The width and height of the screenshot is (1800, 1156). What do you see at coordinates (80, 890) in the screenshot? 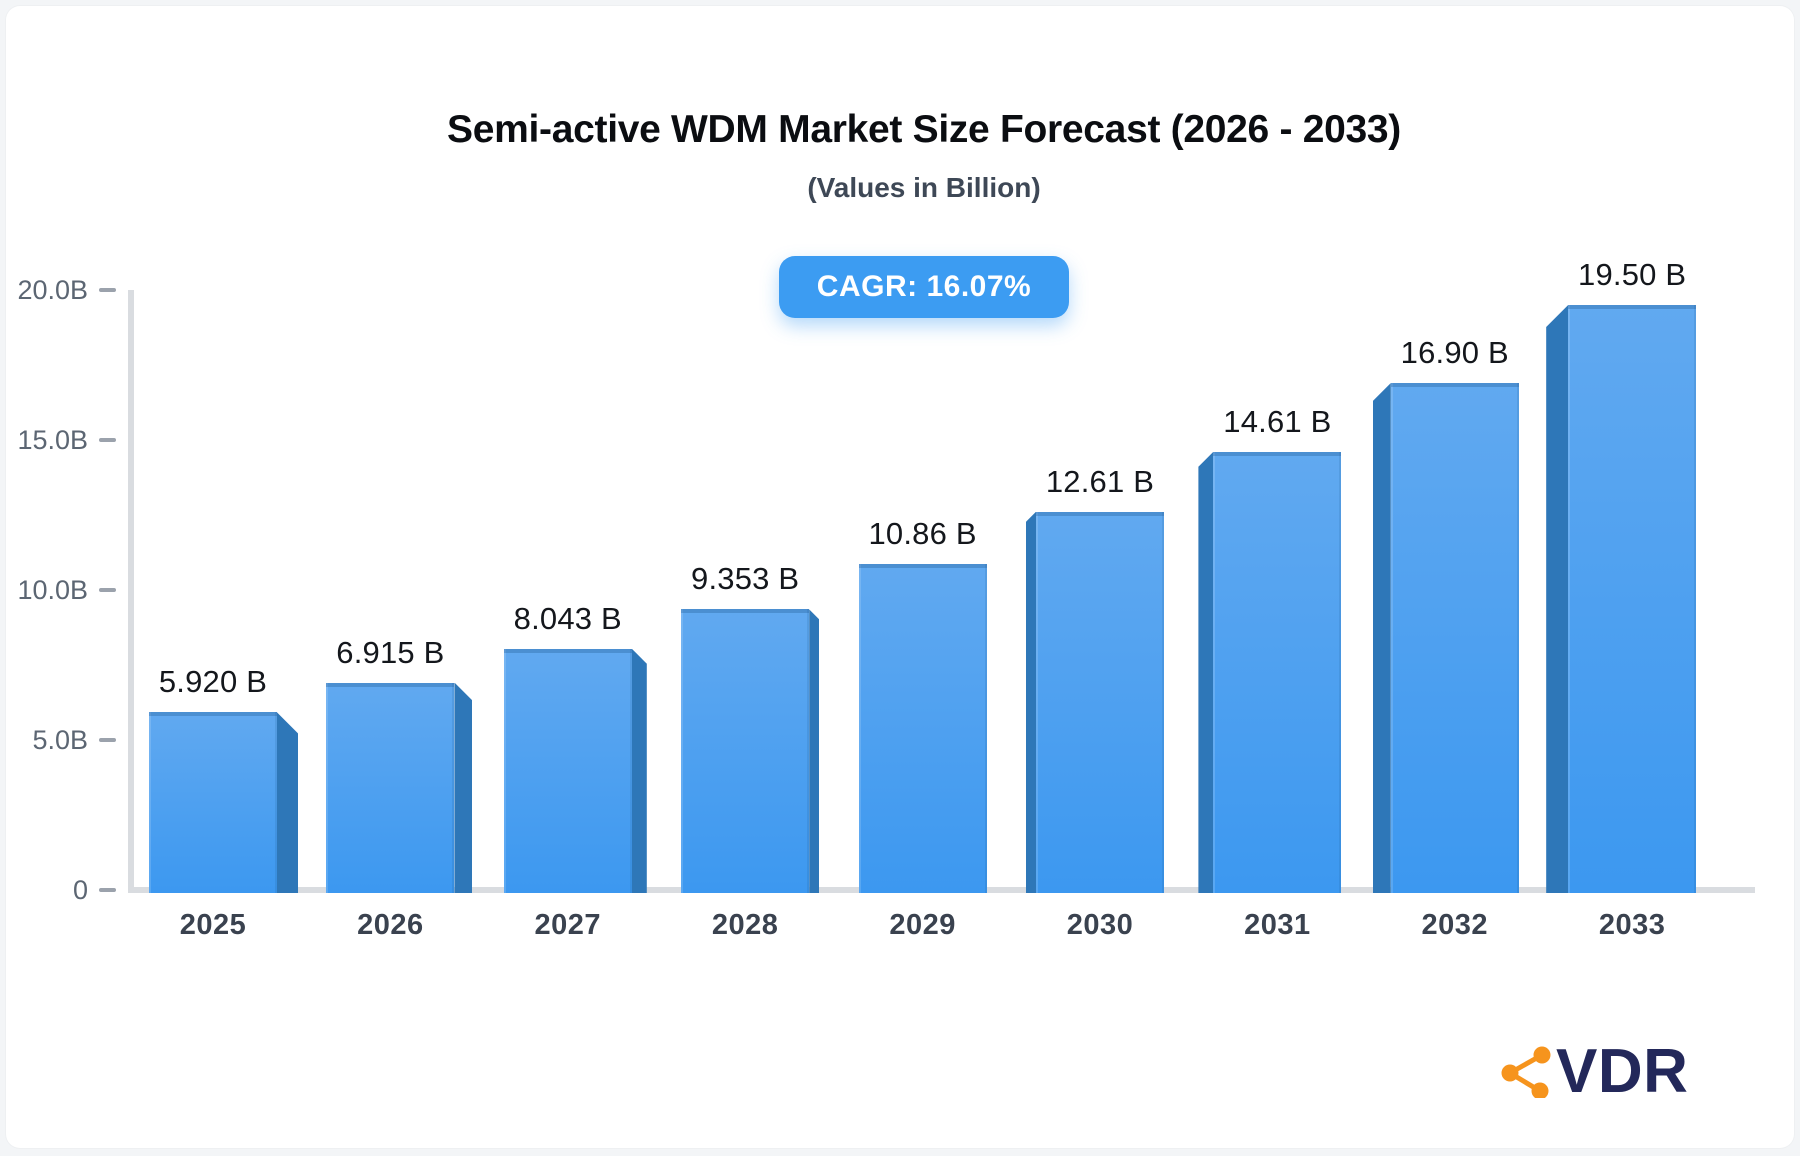
I see `y-axis-label: 0` at bounding box center [80, 890].